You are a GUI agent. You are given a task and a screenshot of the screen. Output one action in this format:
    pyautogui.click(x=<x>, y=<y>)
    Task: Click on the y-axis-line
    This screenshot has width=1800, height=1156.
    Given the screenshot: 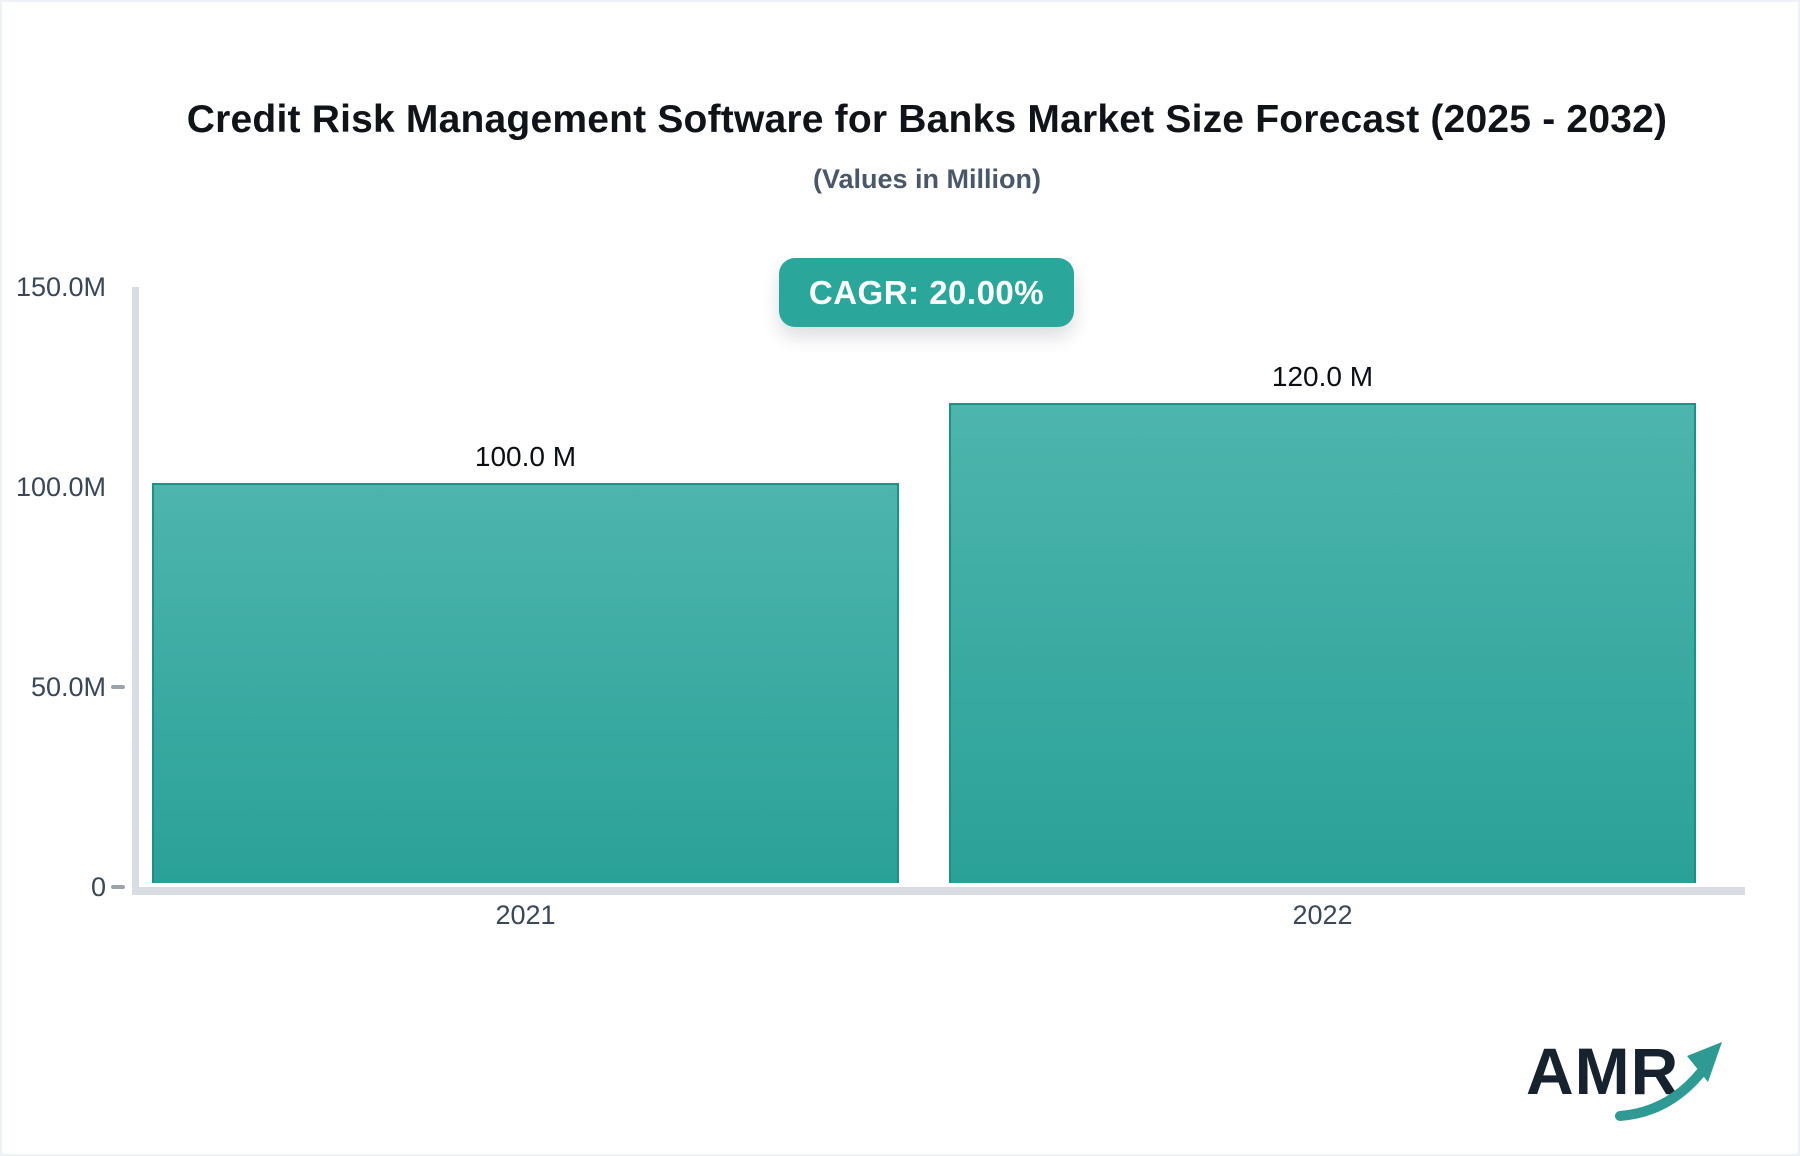 What is the action you would take?
    pyautogui.click(x=135, y=591)
    